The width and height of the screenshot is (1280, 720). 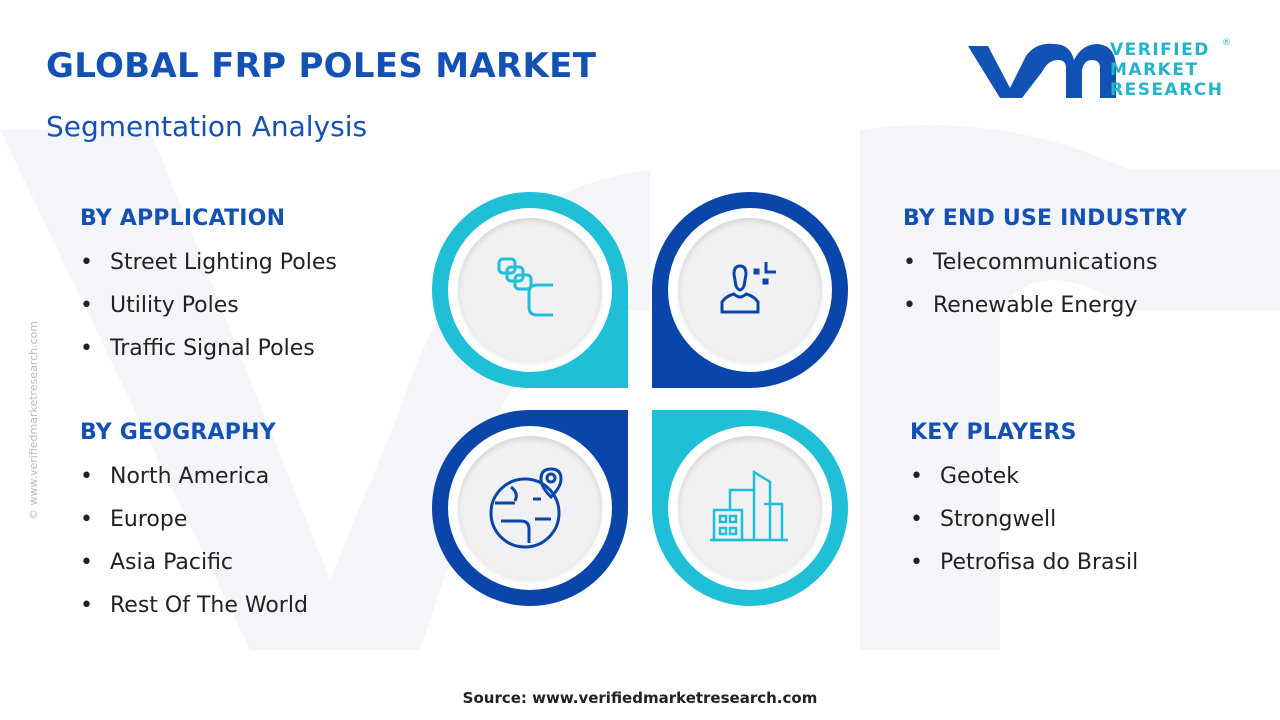 What do you see at coordinates (1042, 70) in the screenshot?
I see `vmr-logo` at bounding box center [1042, 70].